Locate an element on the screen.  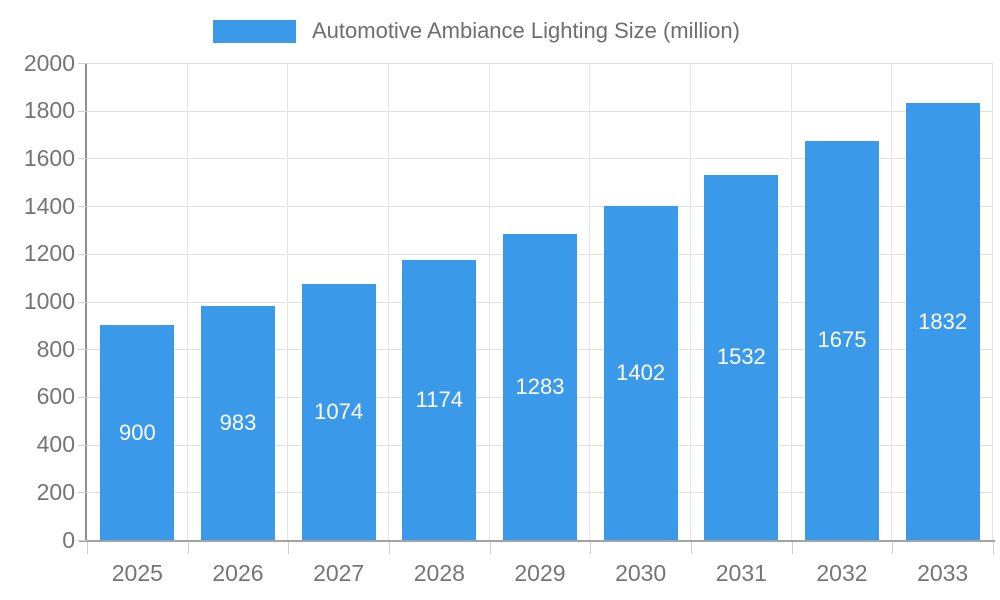
bar-2028: 1174 is located at coordinates (439, 400).